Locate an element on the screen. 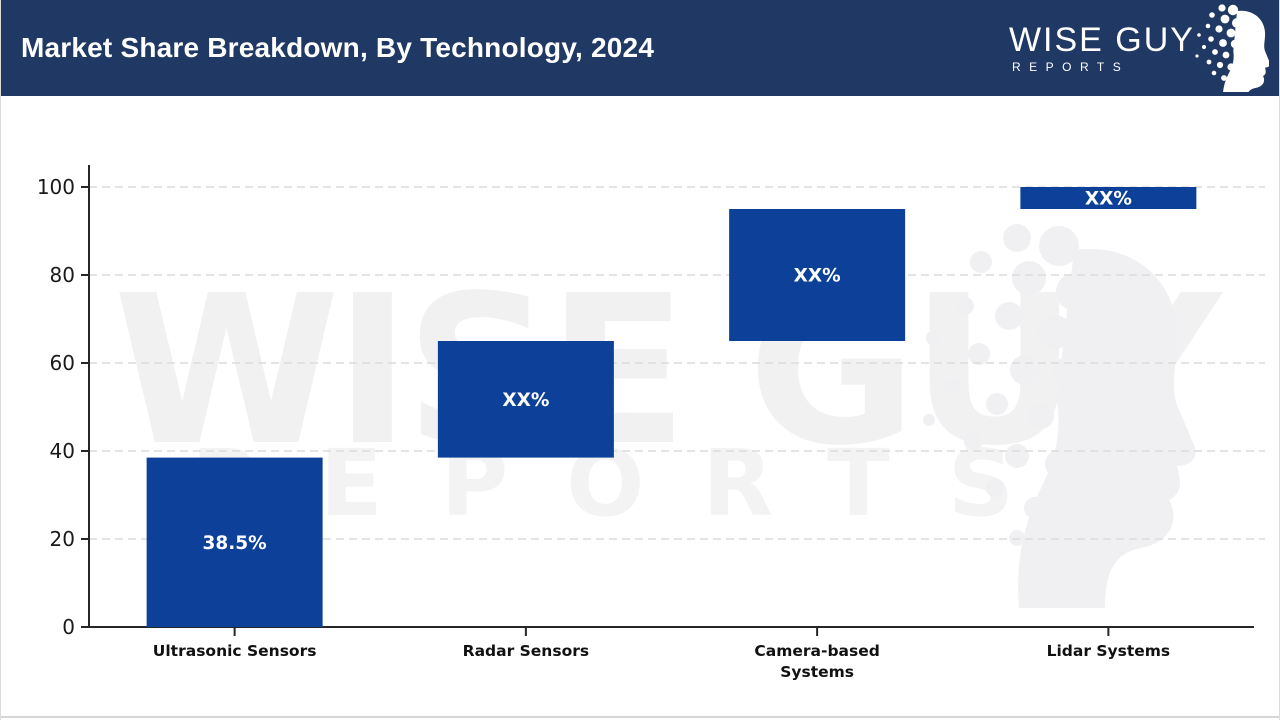  wiseguy-logo: WISE GUY REPORTS is located at coordinates (1139, 48).